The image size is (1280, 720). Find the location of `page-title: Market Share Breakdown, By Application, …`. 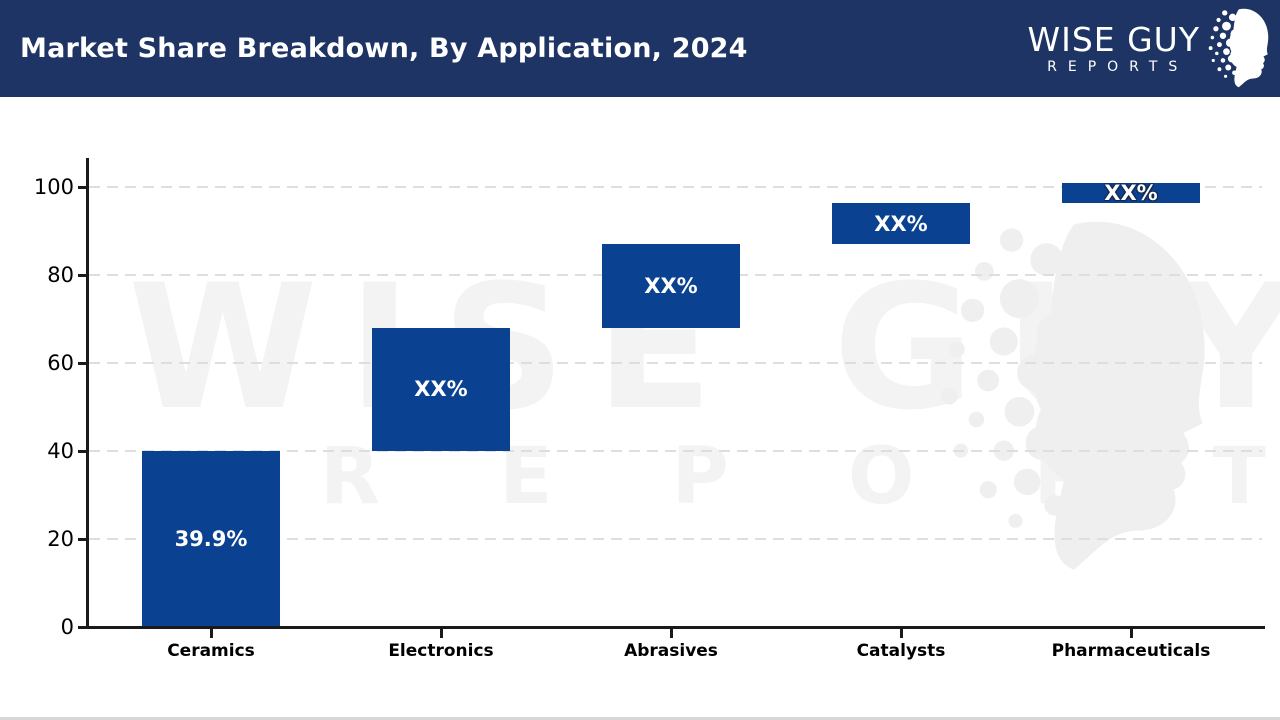

page-title: Market Share Breakdown, By Application, … is located at coordinates (384, 48).